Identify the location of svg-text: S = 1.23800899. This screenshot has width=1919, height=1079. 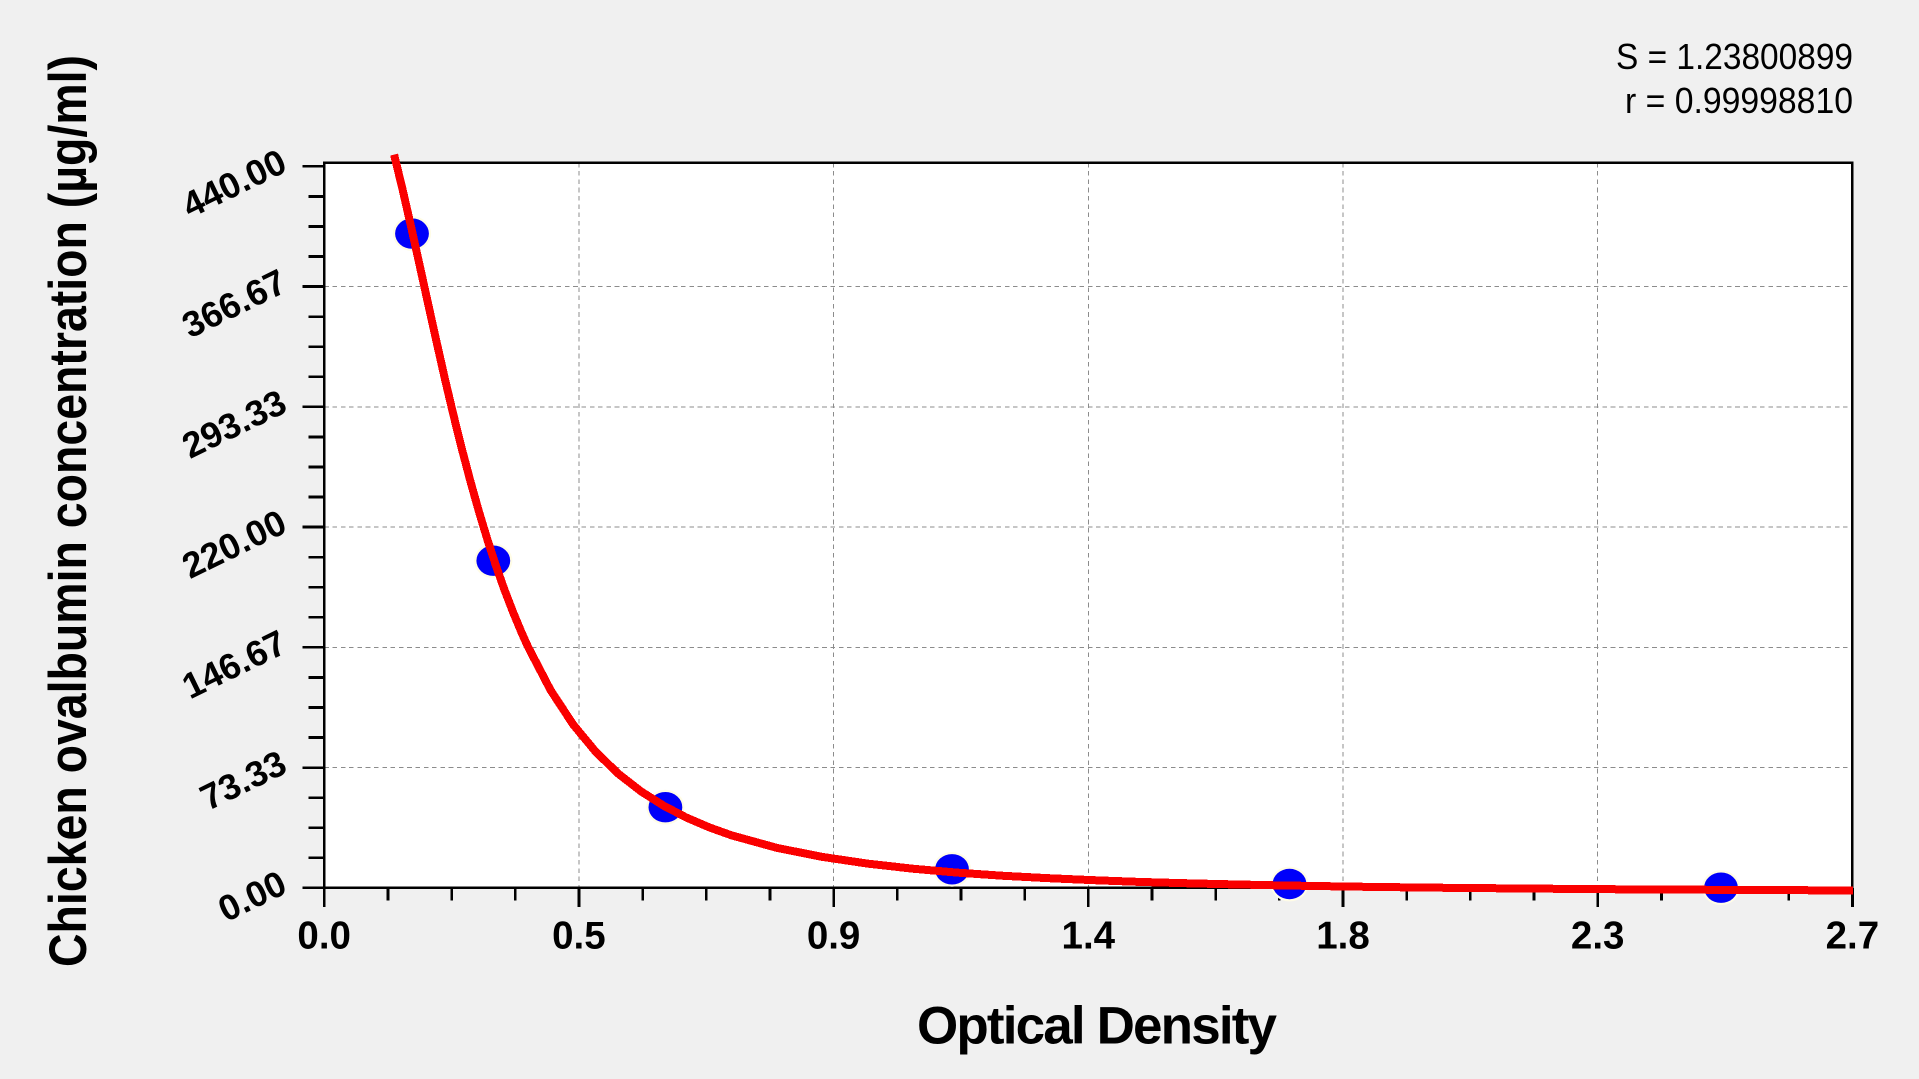
(1734, 56).